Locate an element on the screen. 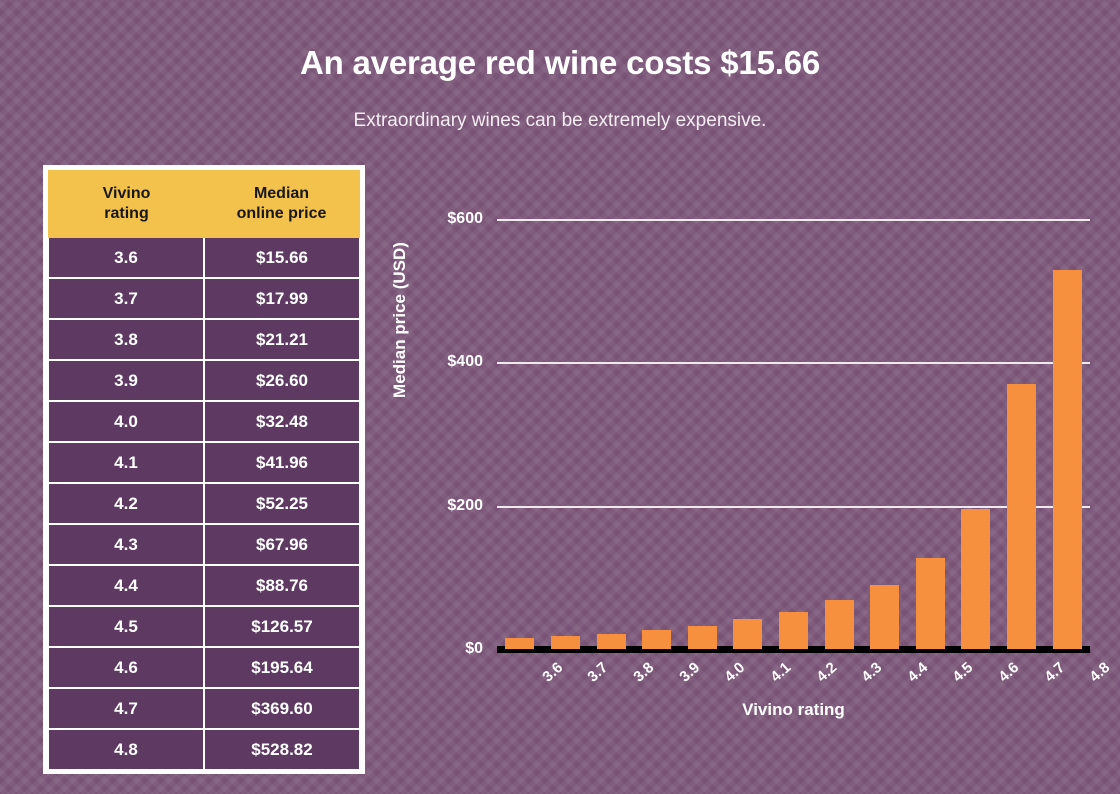  column-header-rating: Vivino rating is located at coordinates (126, 204).